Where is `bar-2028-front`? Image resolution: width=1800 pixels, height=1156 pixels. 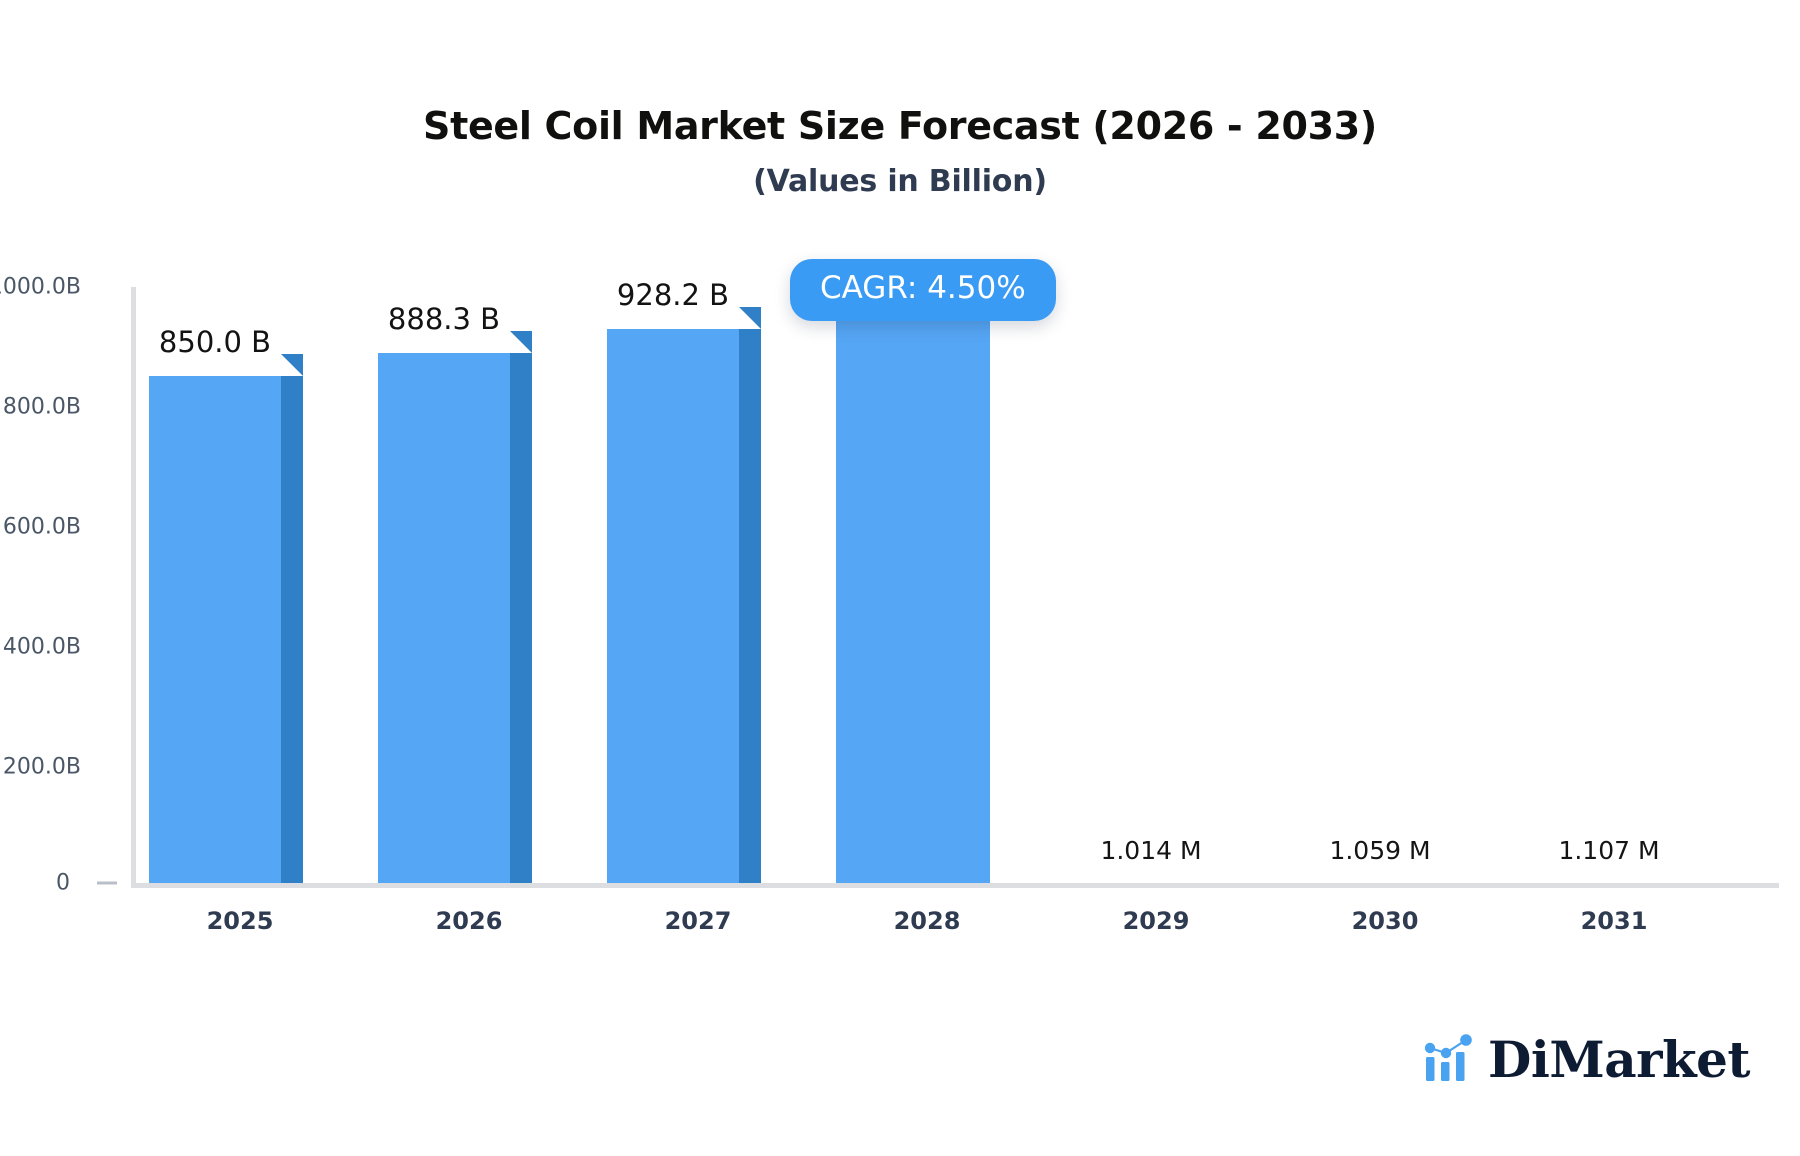 bar-2028-front is located at coordinates (913, 585).